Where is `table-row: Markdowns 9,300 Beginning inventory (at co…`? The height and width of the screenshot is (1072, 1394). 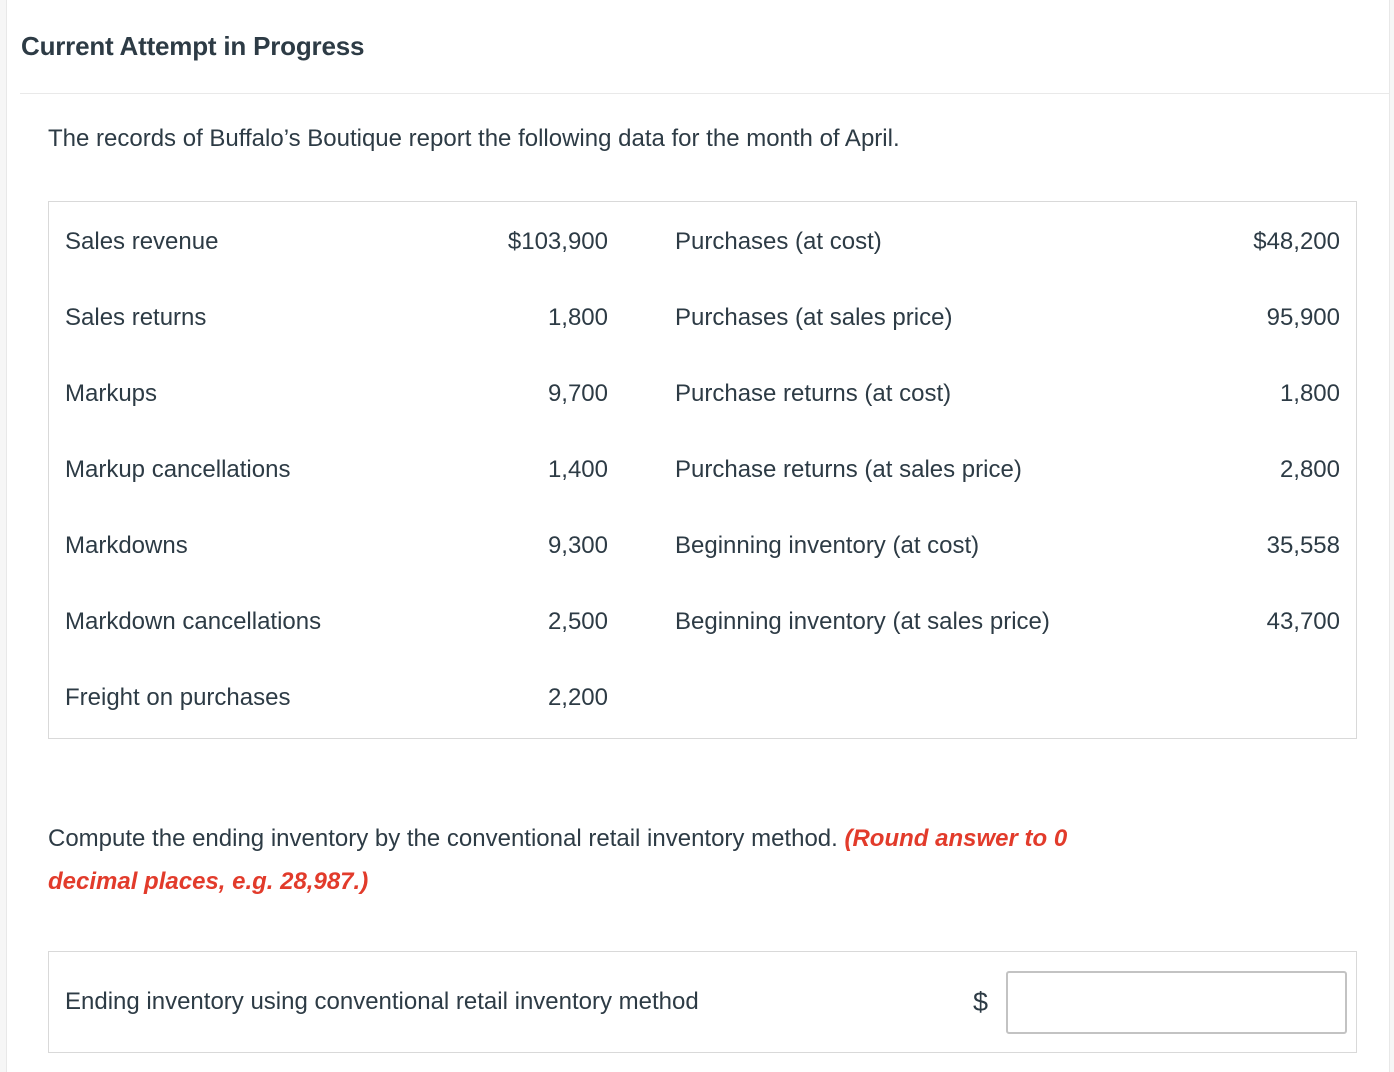
table-row: Markdowns 9,300 Beginning inventory (at co… is located at coordinates (702, 546).